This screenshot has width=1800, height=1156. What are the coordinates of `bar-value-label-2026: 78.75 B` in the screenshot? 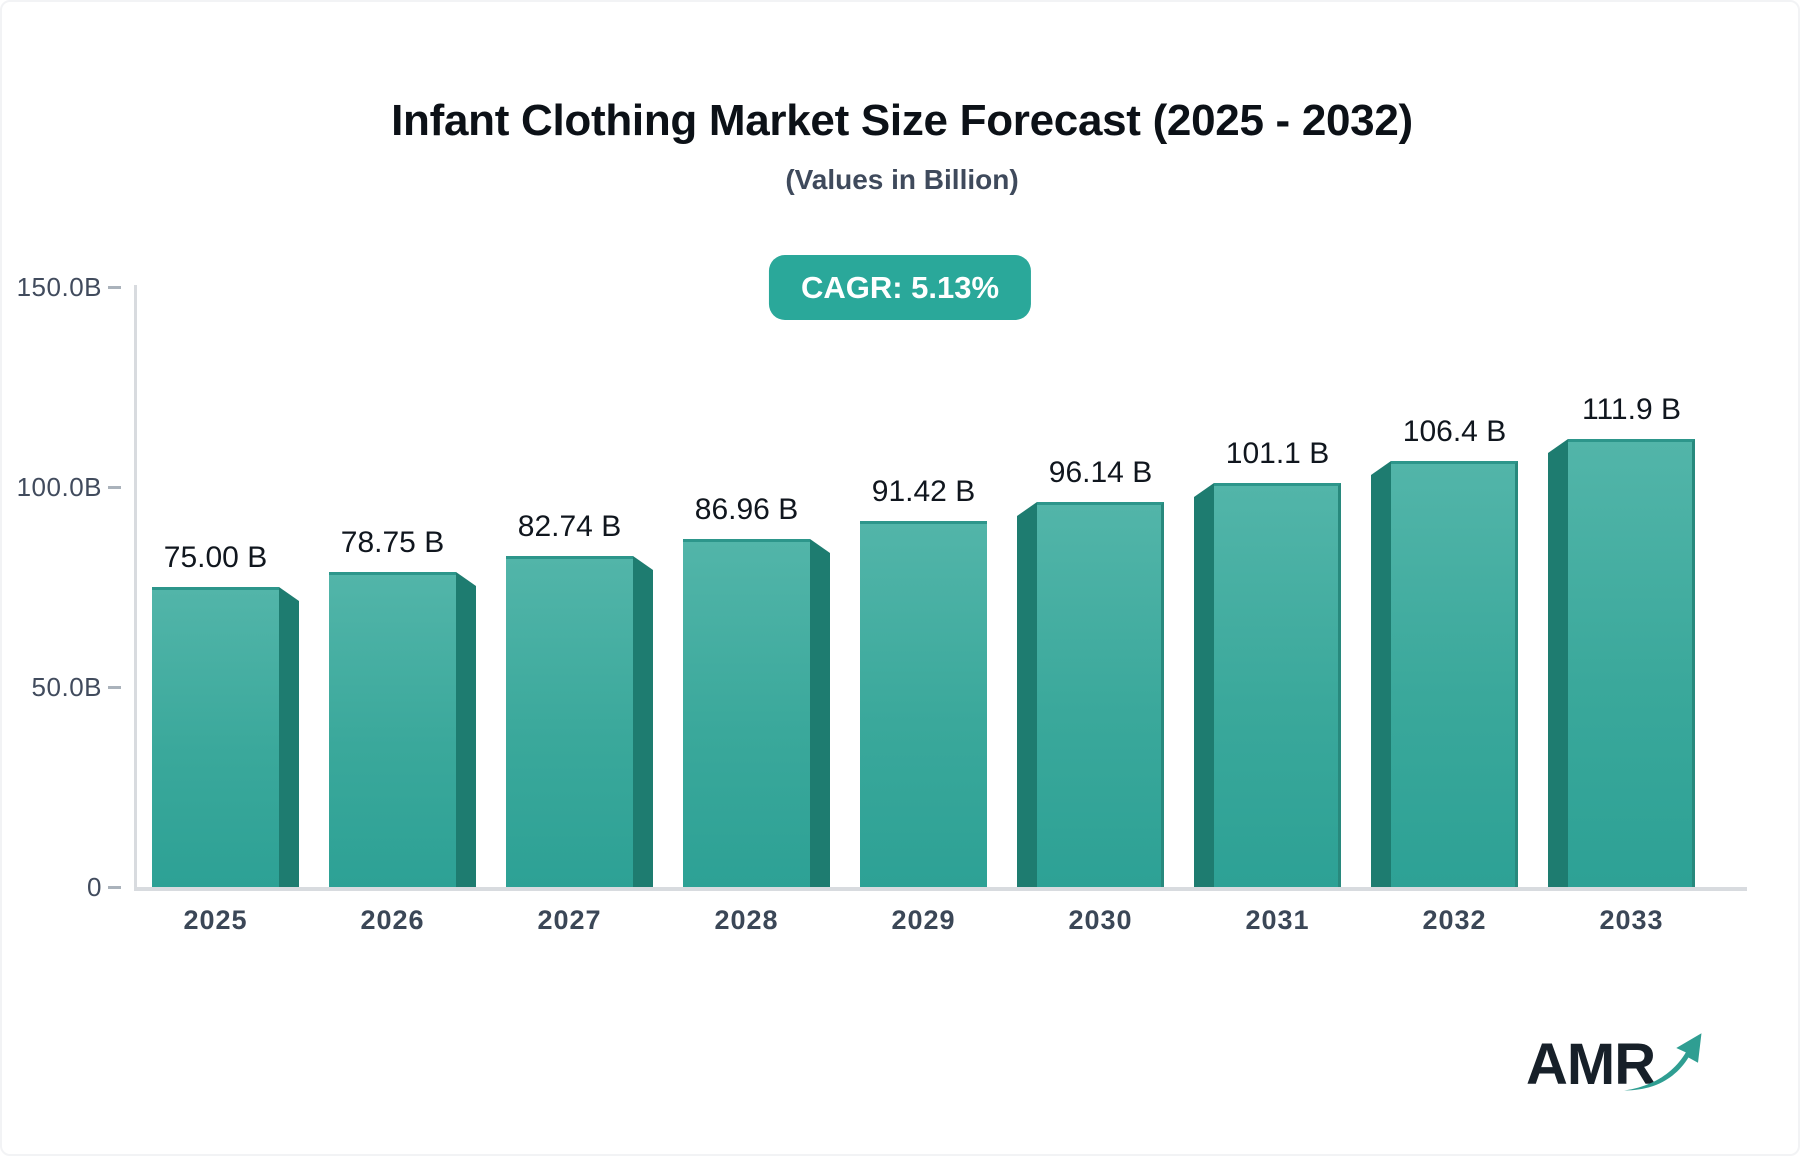 It's located at (392, 542).